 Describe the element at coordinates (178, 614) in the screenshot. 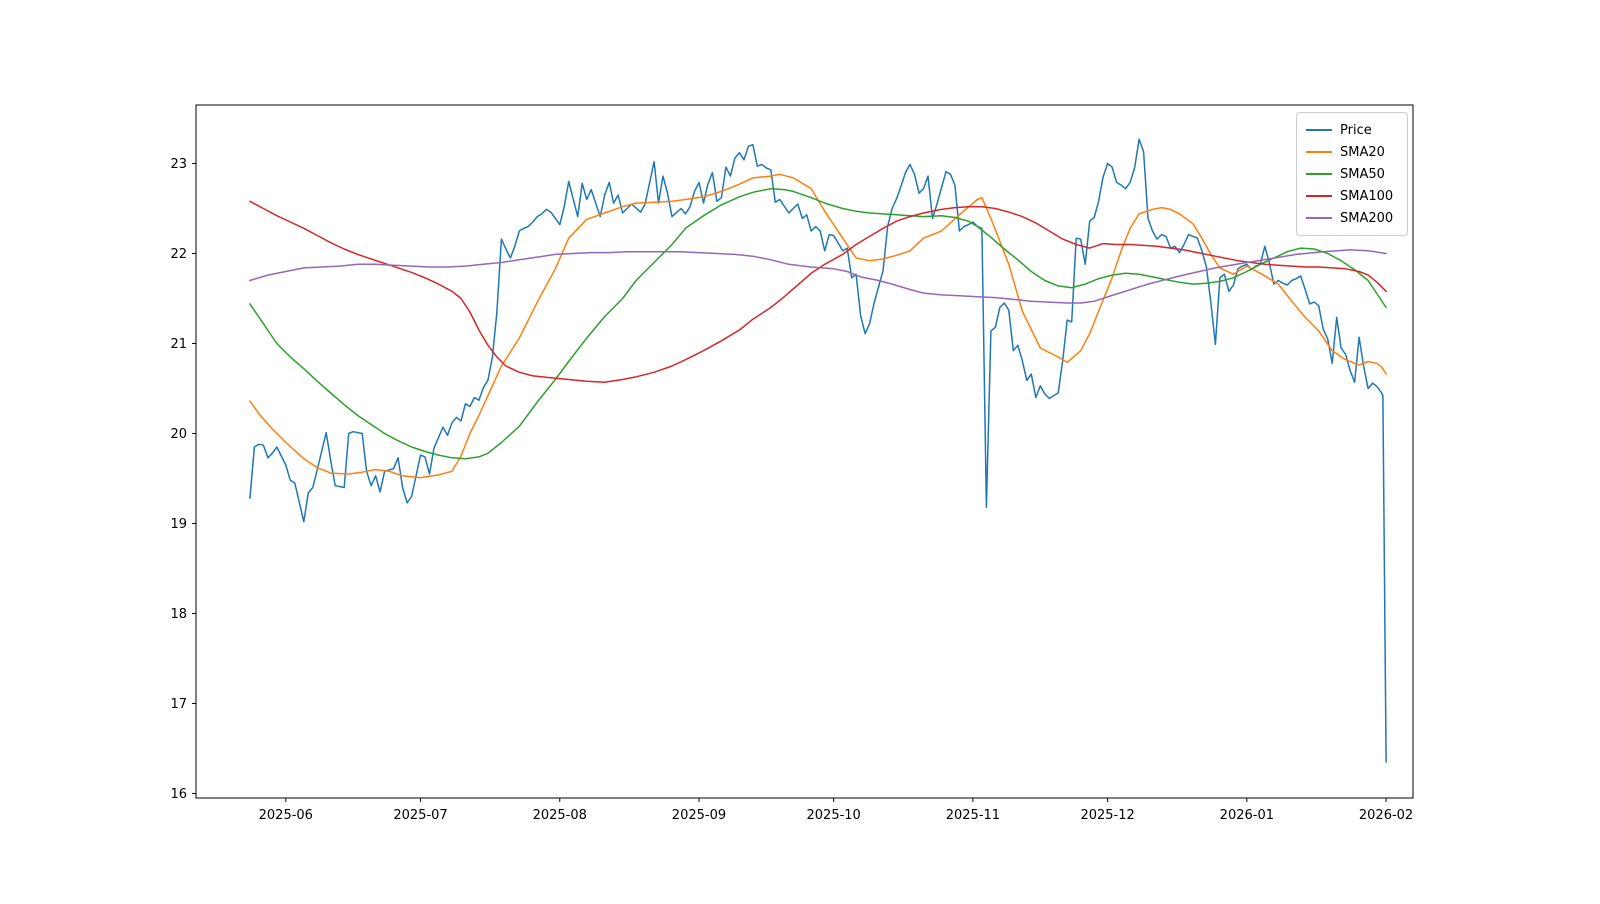

I see `y-tick-label: 18` at that location.